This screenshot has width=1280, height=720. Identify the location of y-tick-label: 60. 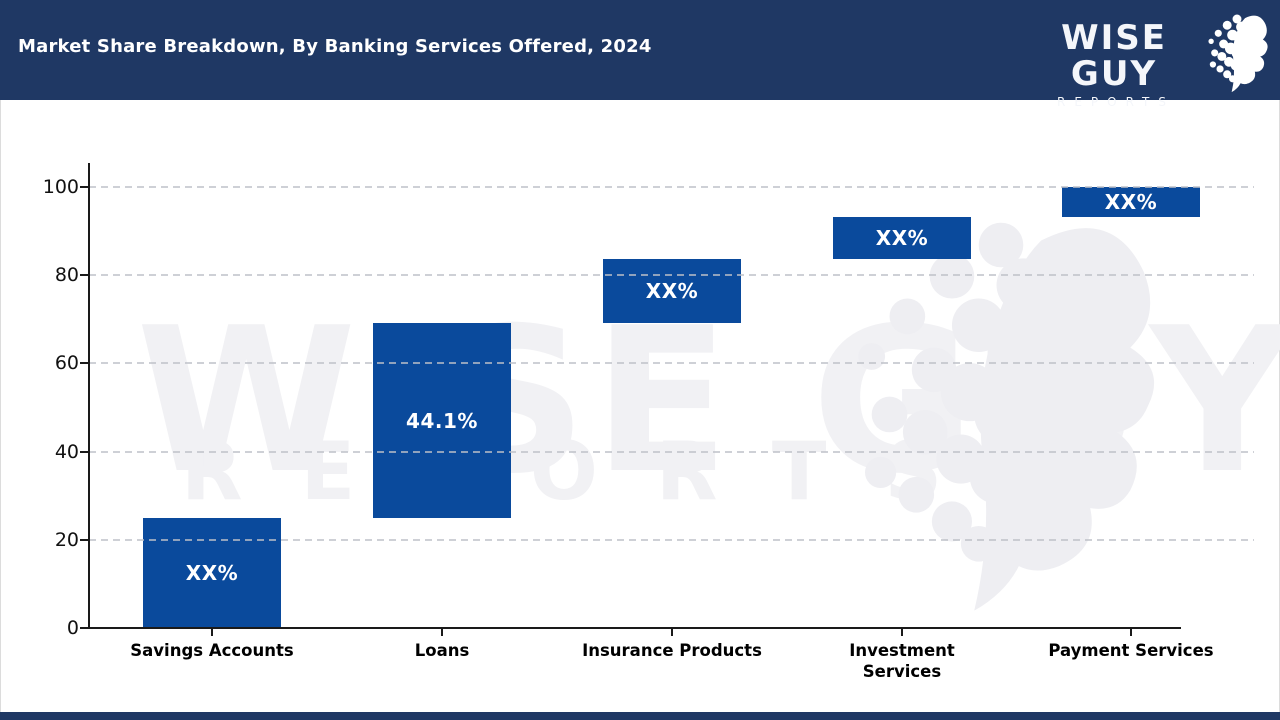
(66, 363).